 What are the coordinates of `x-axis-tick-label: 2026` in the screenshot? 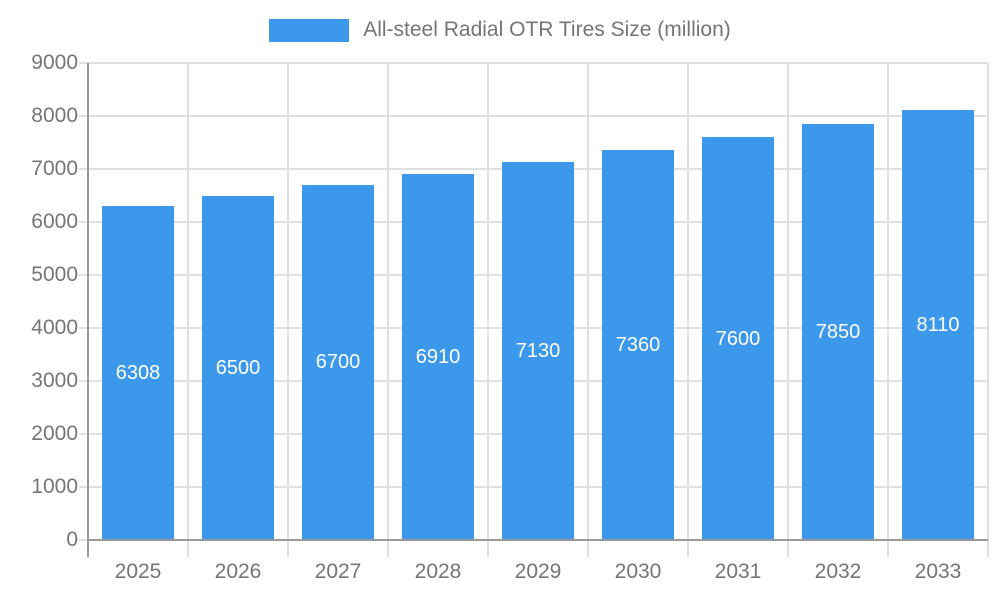 It's located at (238, 571).